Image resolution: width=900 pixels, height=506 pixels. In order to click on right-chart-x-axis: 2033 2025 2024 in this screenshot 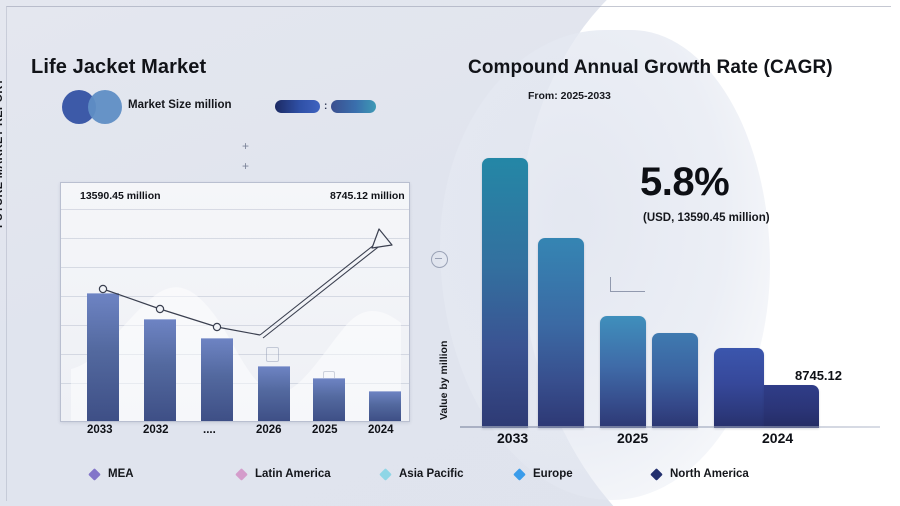, I will do `click(670, 440)`.